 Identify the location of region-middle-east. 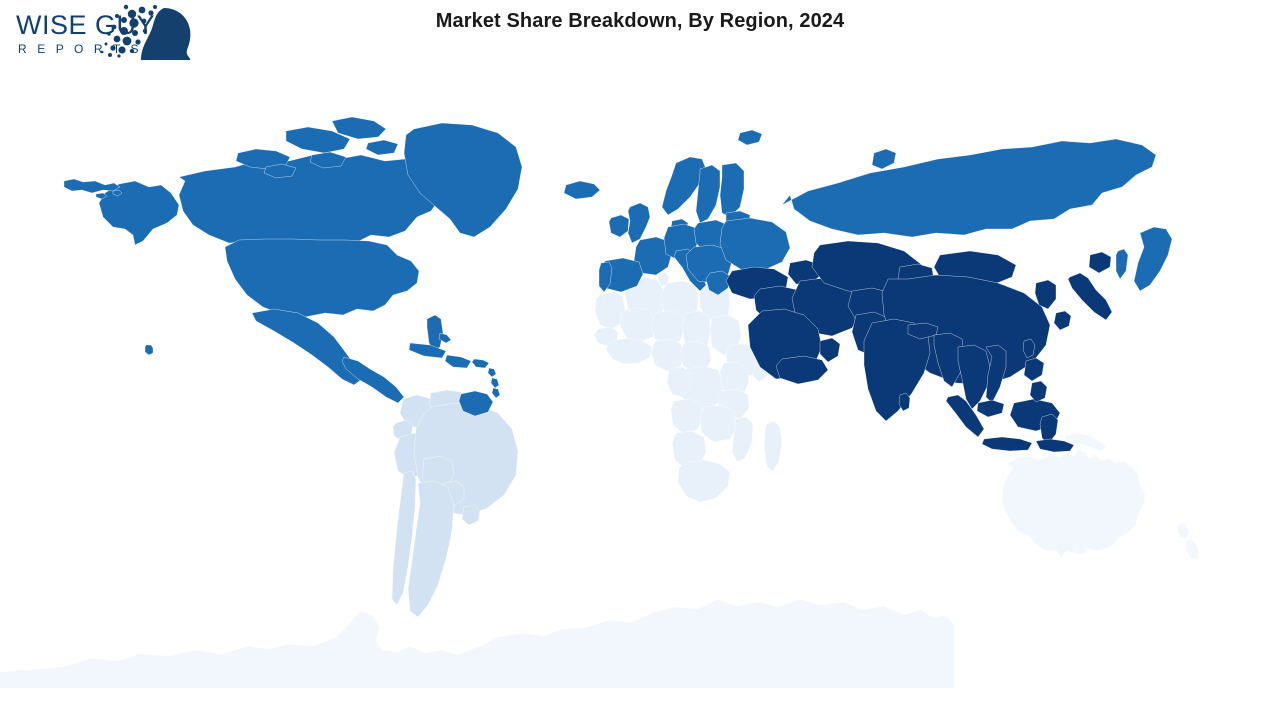
(830, 312).